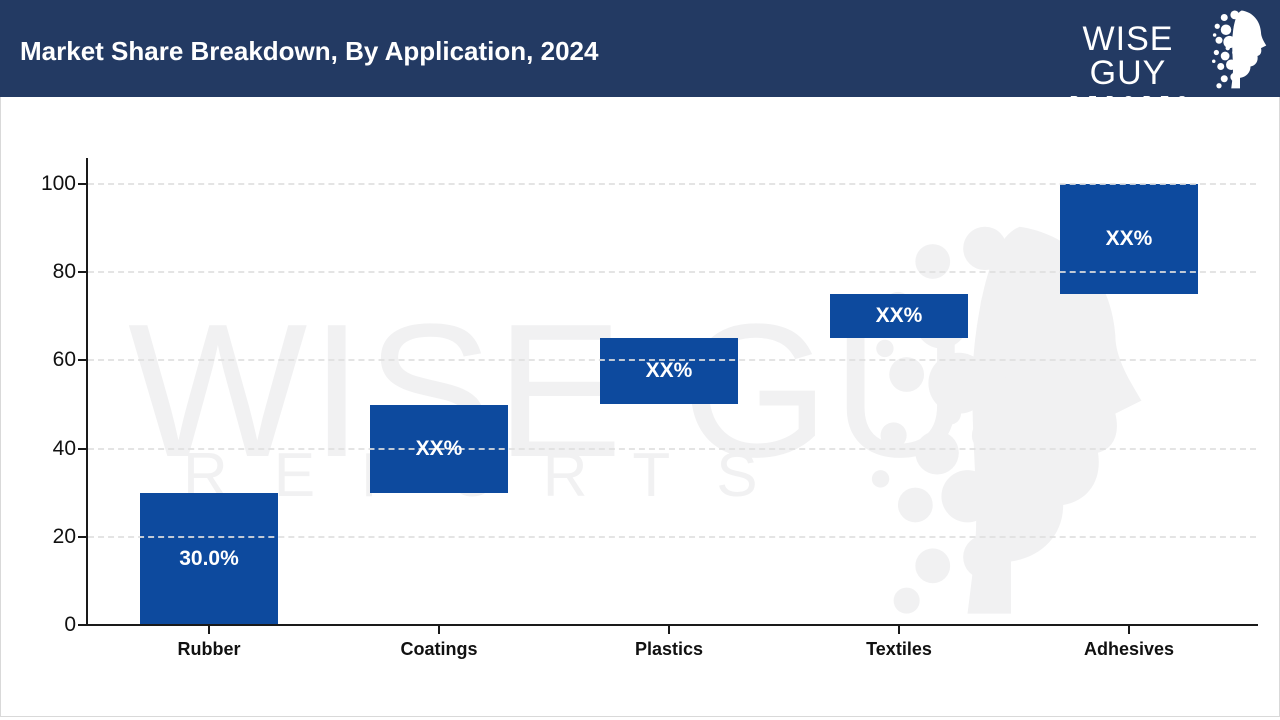 This screenshot has height=720, width=1280. Describe the element at coordinates (64, 536) in the screenshot. I see `y-tick-label: 20` at that location.